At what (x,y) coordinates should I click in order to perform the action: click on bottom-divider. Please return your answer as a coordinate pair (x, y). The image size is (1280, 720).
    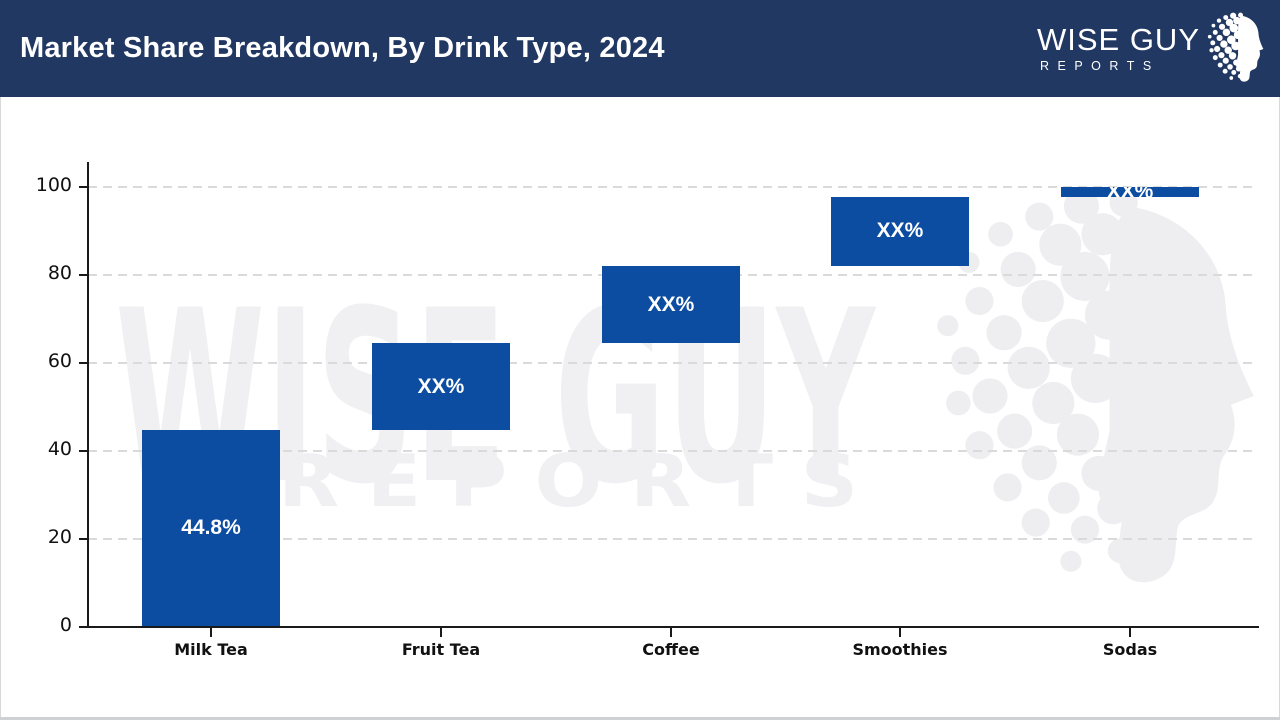
    Looking at the image, I should click on (640, 718).